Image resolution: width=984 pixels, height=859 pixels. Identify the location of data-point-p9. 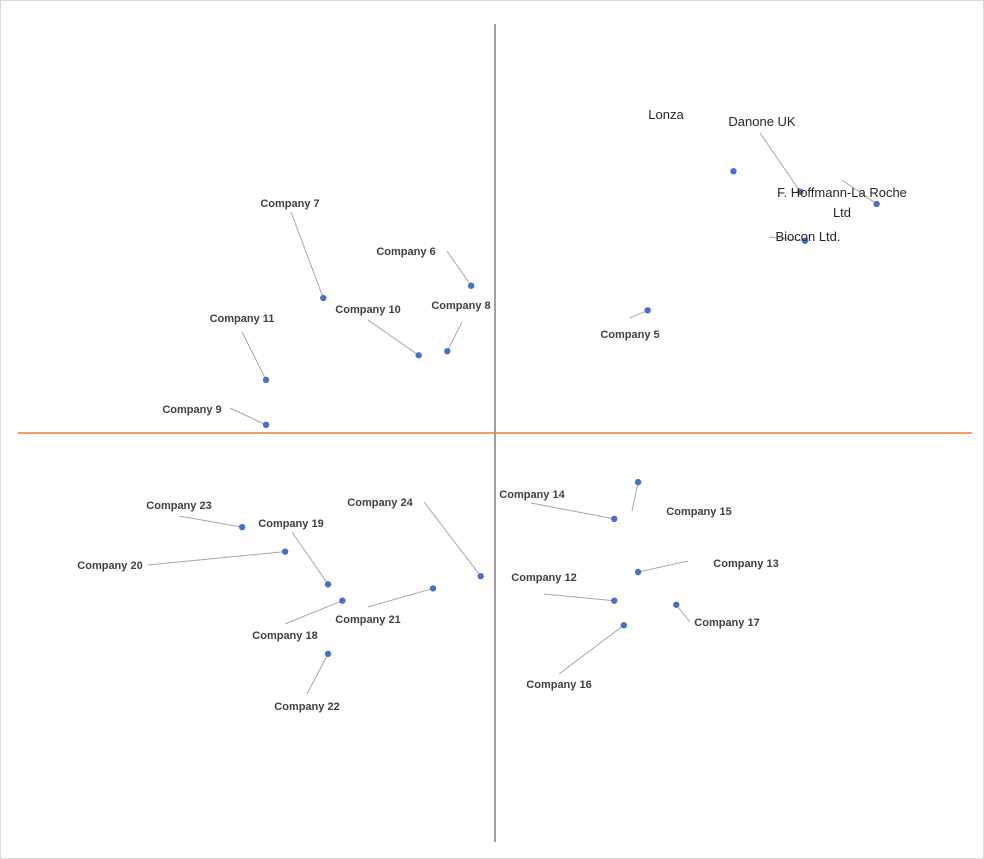
(266, 425).